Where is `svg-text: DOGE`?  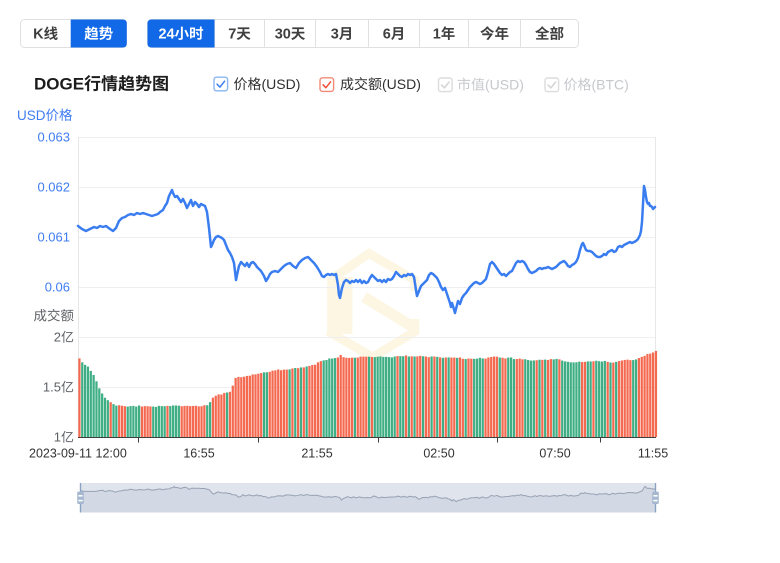 svg-text: DOGE is located at coordinates (59, 84).